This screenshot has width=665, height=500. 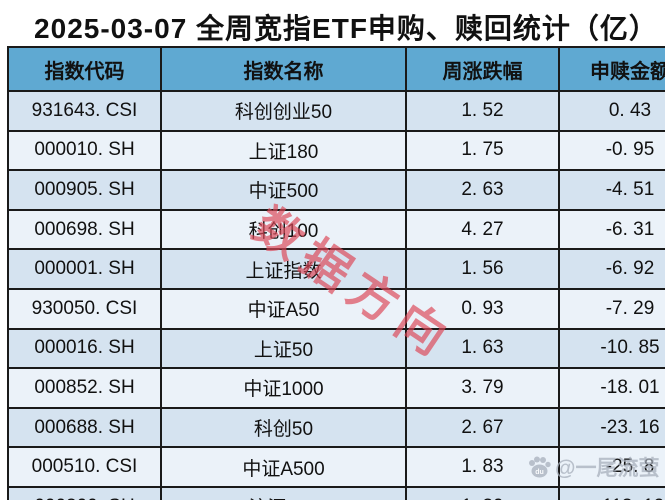 What do you see at coordinates (482, 308) in the screenshot?
I see `cell-weekly-change: 0. 93` at bounding box center [482, 308].